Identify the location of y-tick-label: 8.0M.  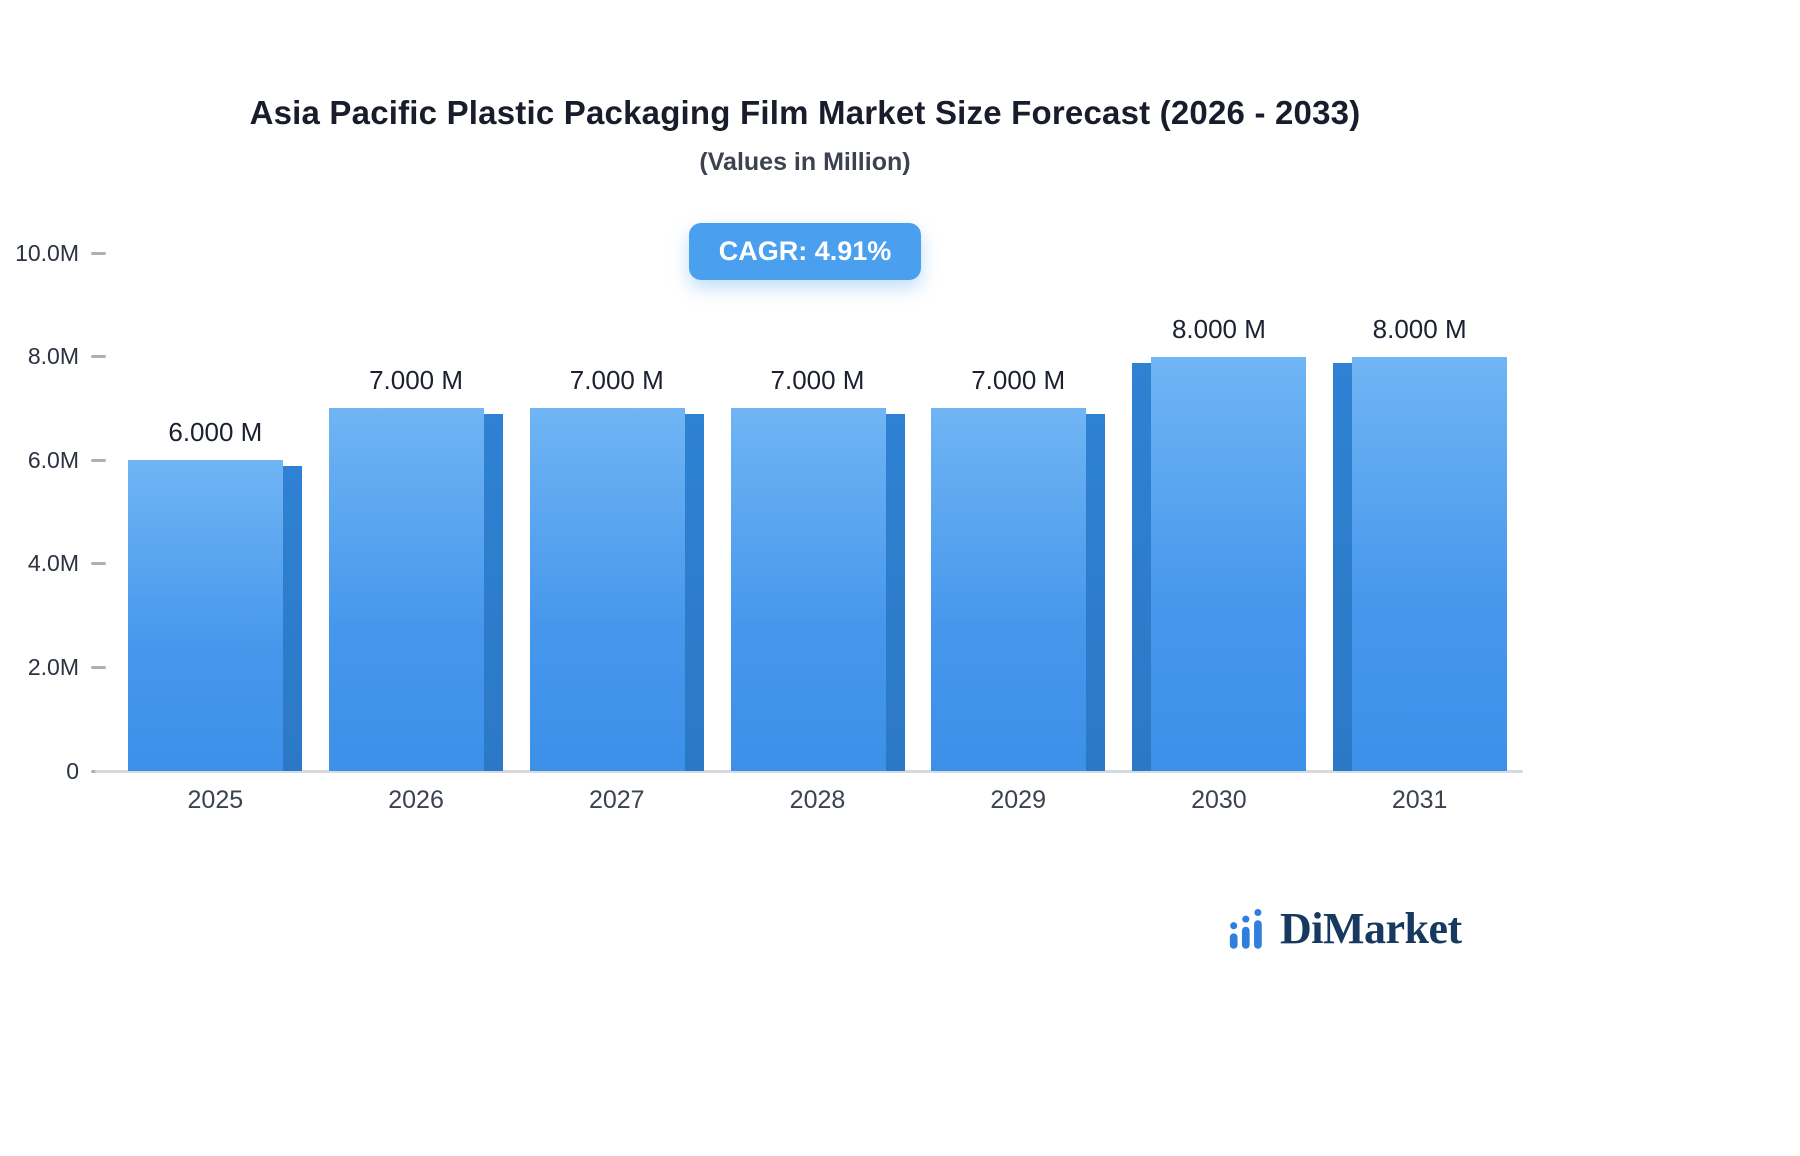
(53, 356).